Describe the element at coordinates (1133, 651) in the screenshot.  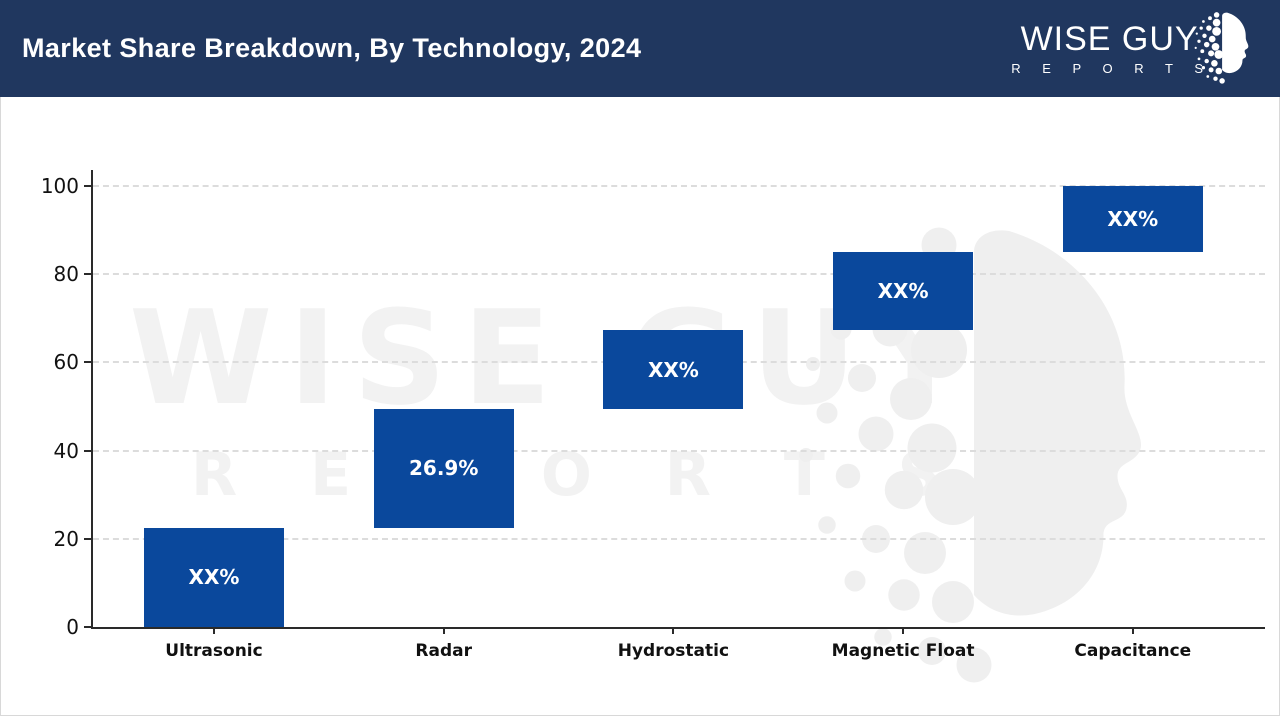
I see `x-tick-label: Capacitance` at that location.